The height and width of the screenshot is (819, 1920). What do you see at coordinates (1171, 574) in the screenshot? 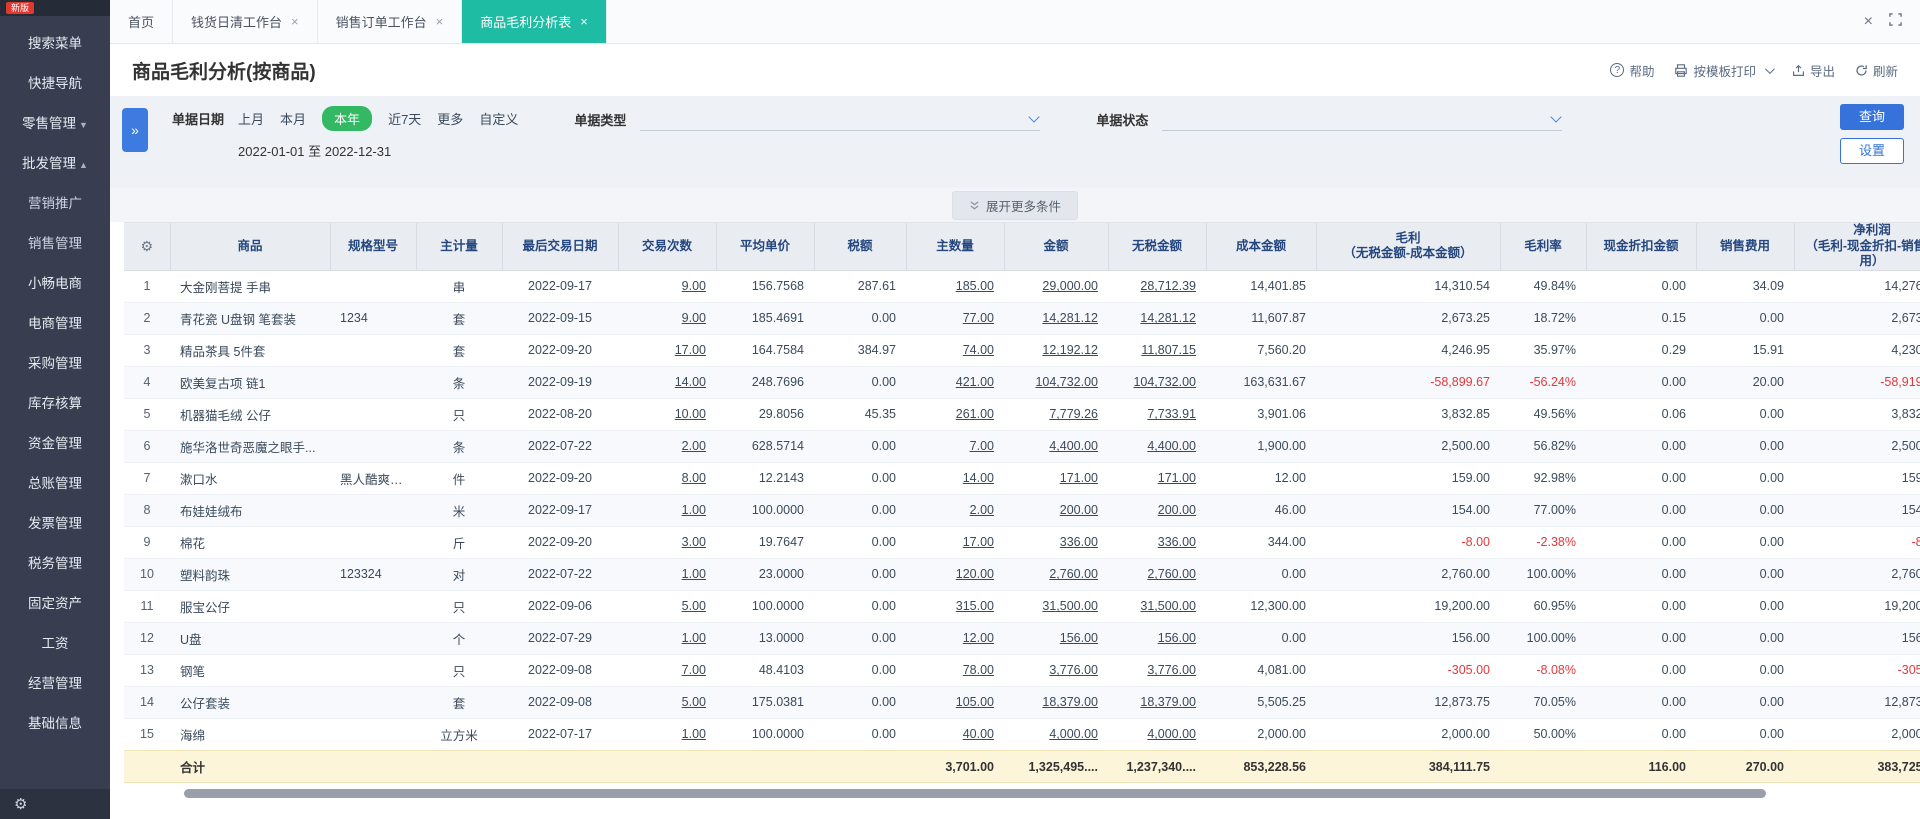
I see `drilldown-link: 2,760.00` at bounding box center [1171, 574].